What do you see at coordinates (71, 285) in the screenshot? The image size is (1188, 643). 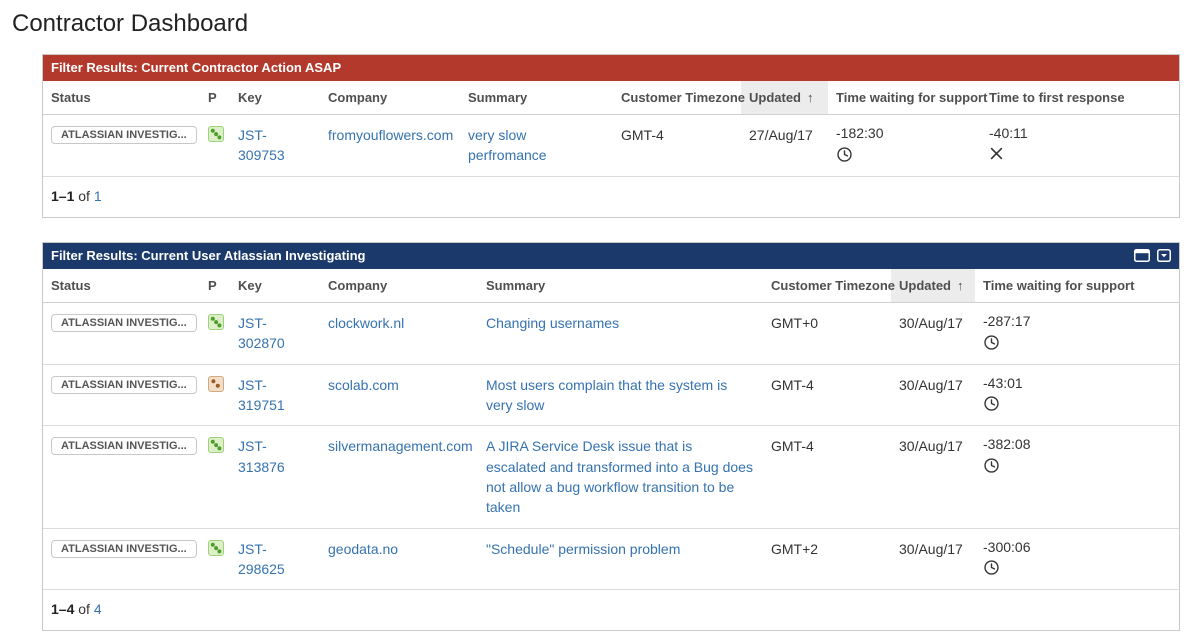 I see `column-header-label: Status` at bounding box center [71, 285].